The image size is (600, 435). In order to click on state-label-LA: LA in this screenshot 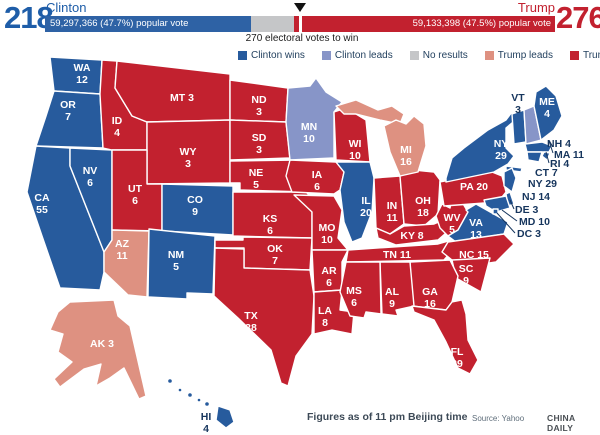, I will do `click(325, 311)`.